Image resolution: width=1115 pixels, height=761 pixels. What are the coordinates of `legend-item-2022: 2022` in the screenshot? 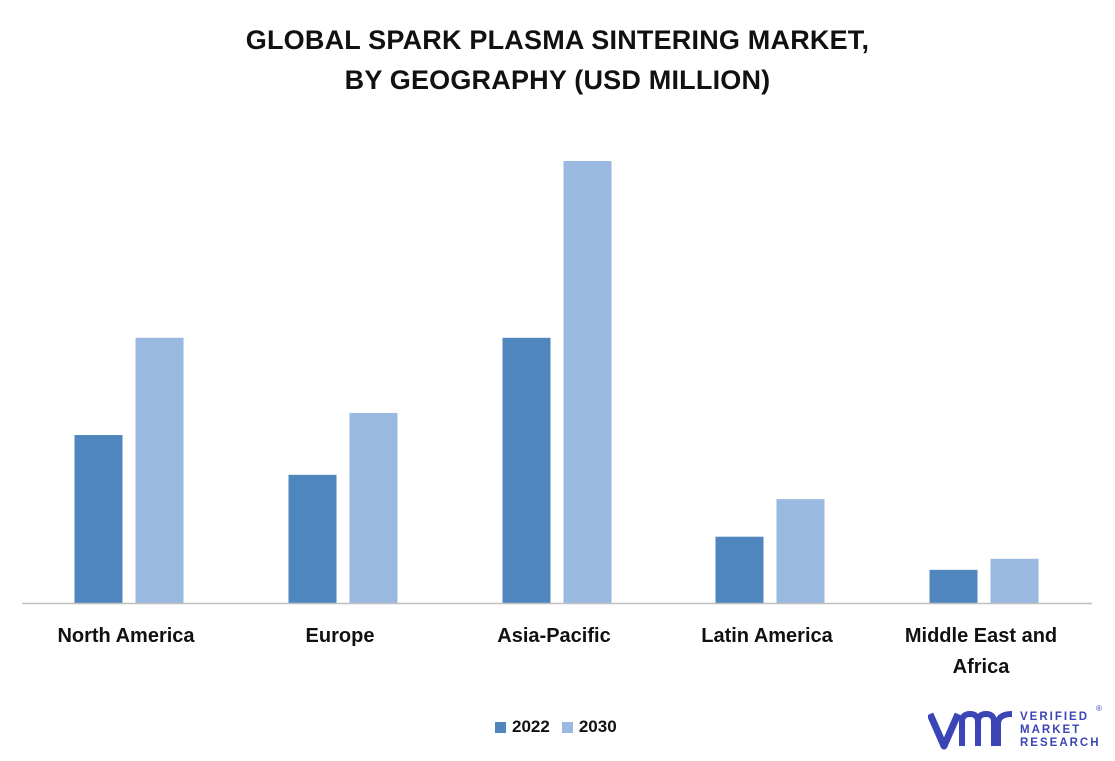 It's located at (522, 727).